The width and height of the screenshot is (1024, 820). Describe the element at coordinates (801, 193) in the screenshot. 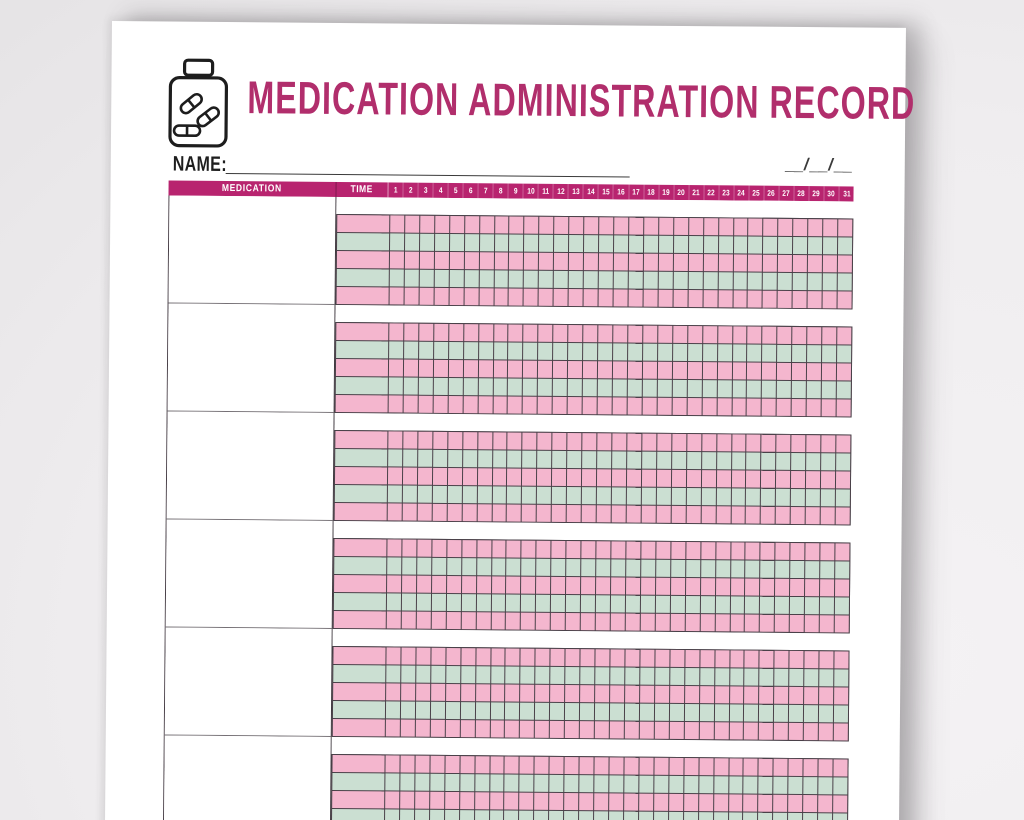

I see `day-header: 28` at that location.